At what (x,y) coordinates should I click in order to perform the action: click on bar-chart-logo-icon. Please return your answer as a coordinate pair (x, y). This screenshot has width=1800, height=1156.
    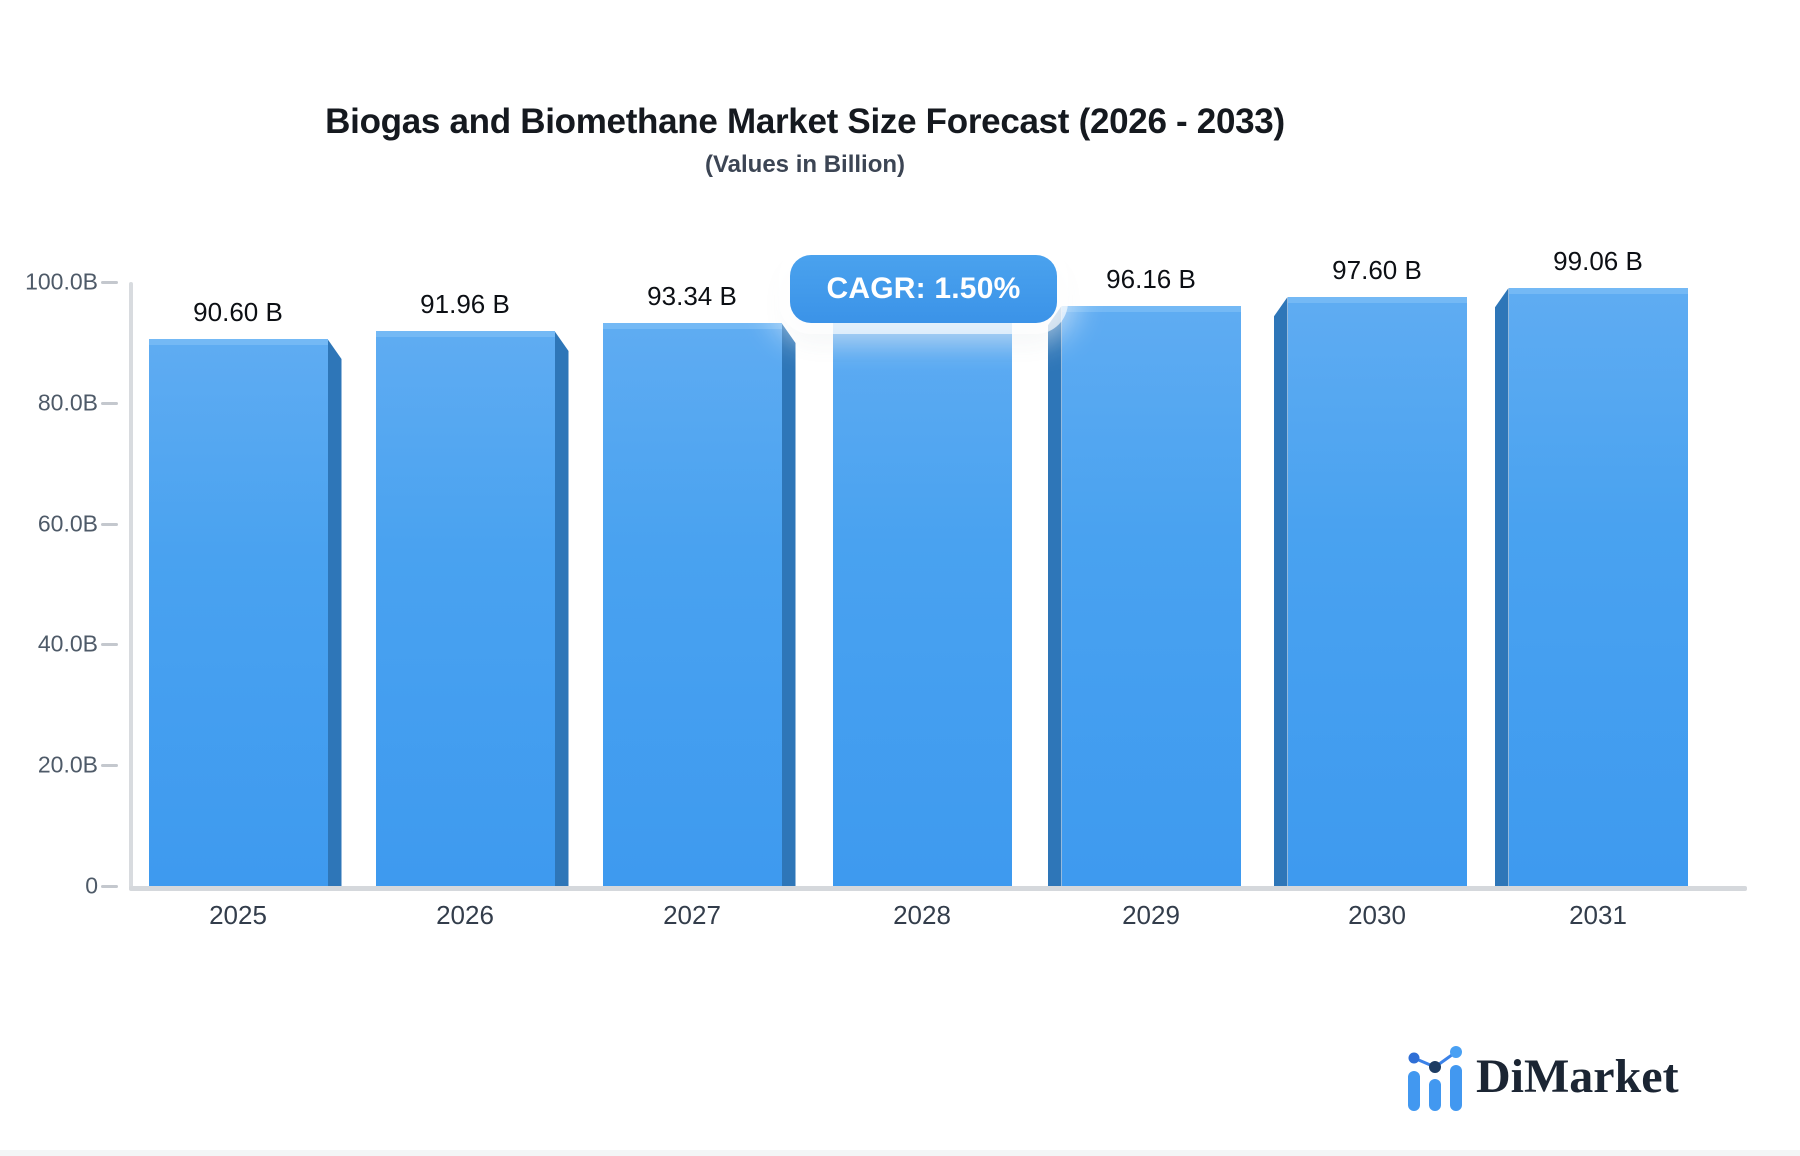
    Looking at the image, I should click on (1435, 1077).